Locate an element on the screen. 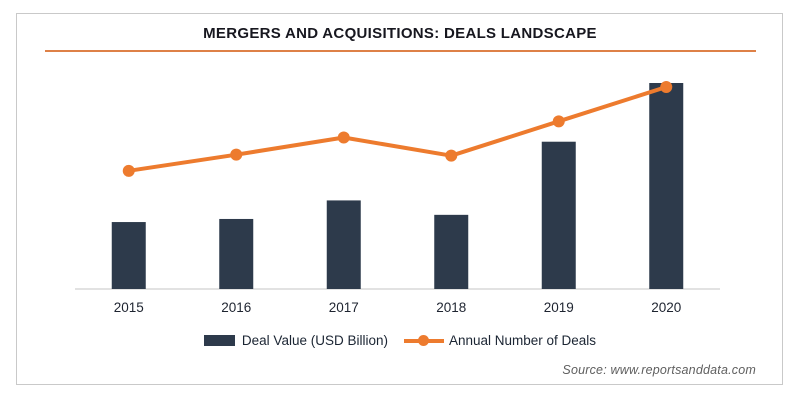  bar-swatch-icon is located at coordinates (219, 340).